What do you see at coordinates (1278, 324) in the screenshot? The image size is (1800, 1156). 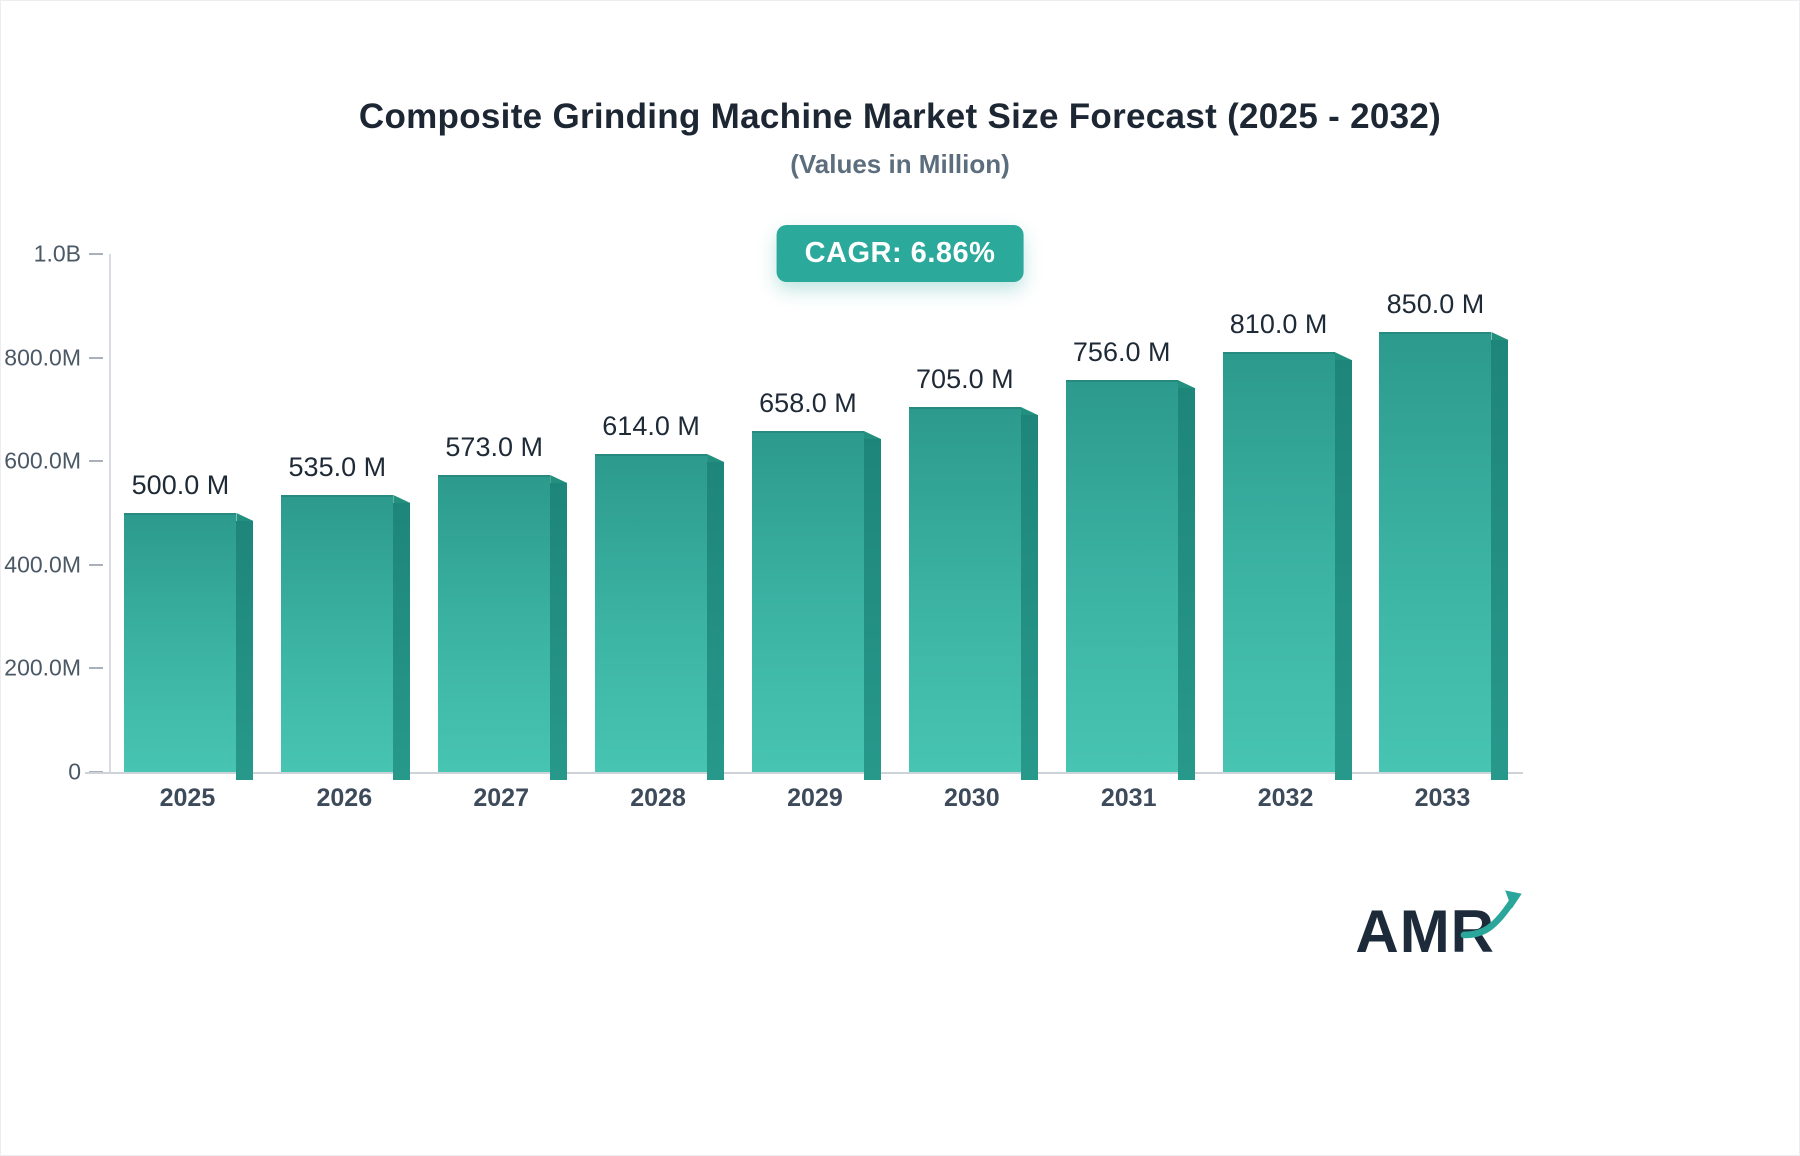 I see `bar-value-label: 810.0 M` at bounding box center [1278, 324].